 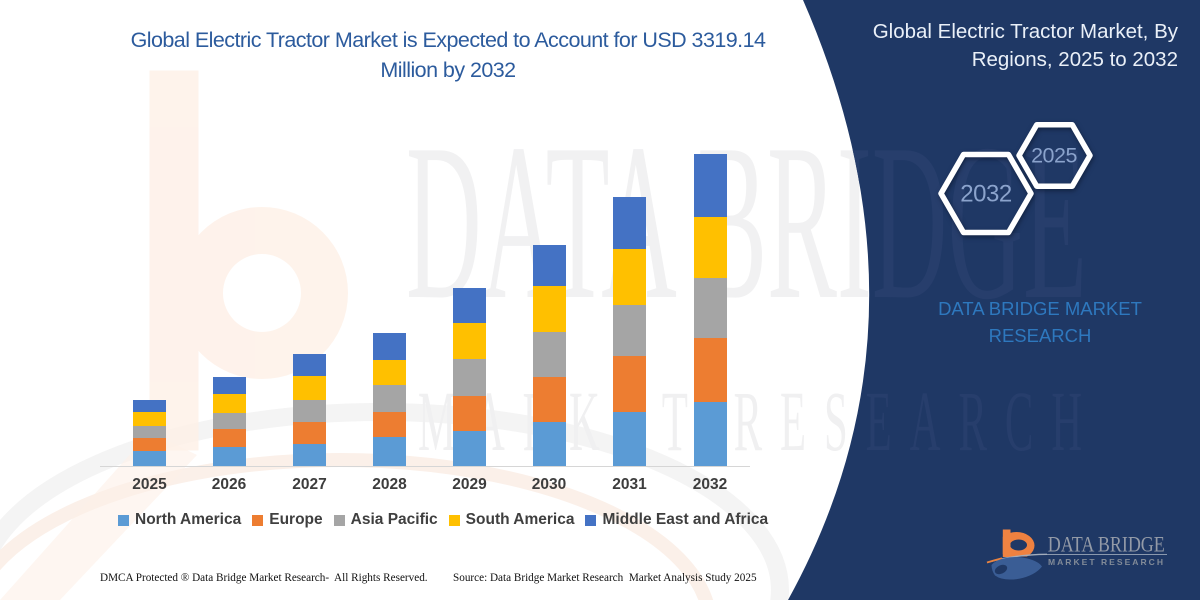 I want to click on svg-text: 2025, so click(x=1054, y=156).